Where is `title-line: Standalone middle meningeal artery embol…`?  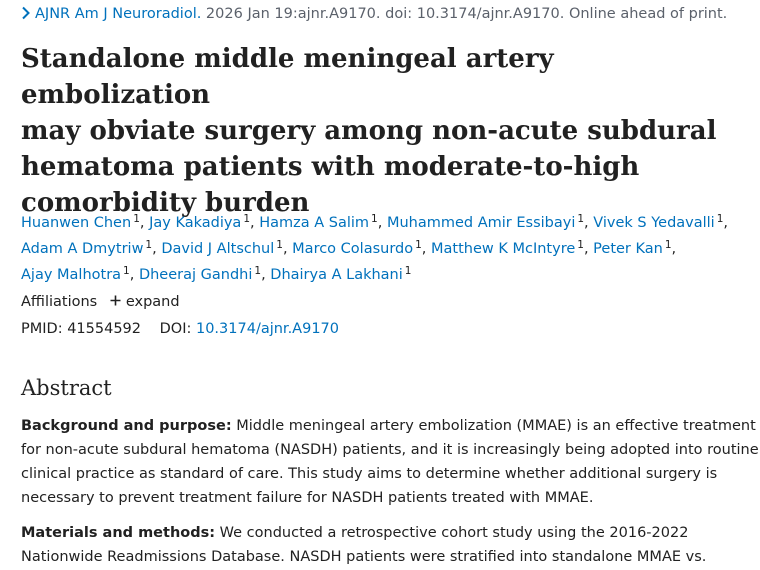 title-line: Standalone middle meningeal artery embol… is located at coordinates (287, 77).